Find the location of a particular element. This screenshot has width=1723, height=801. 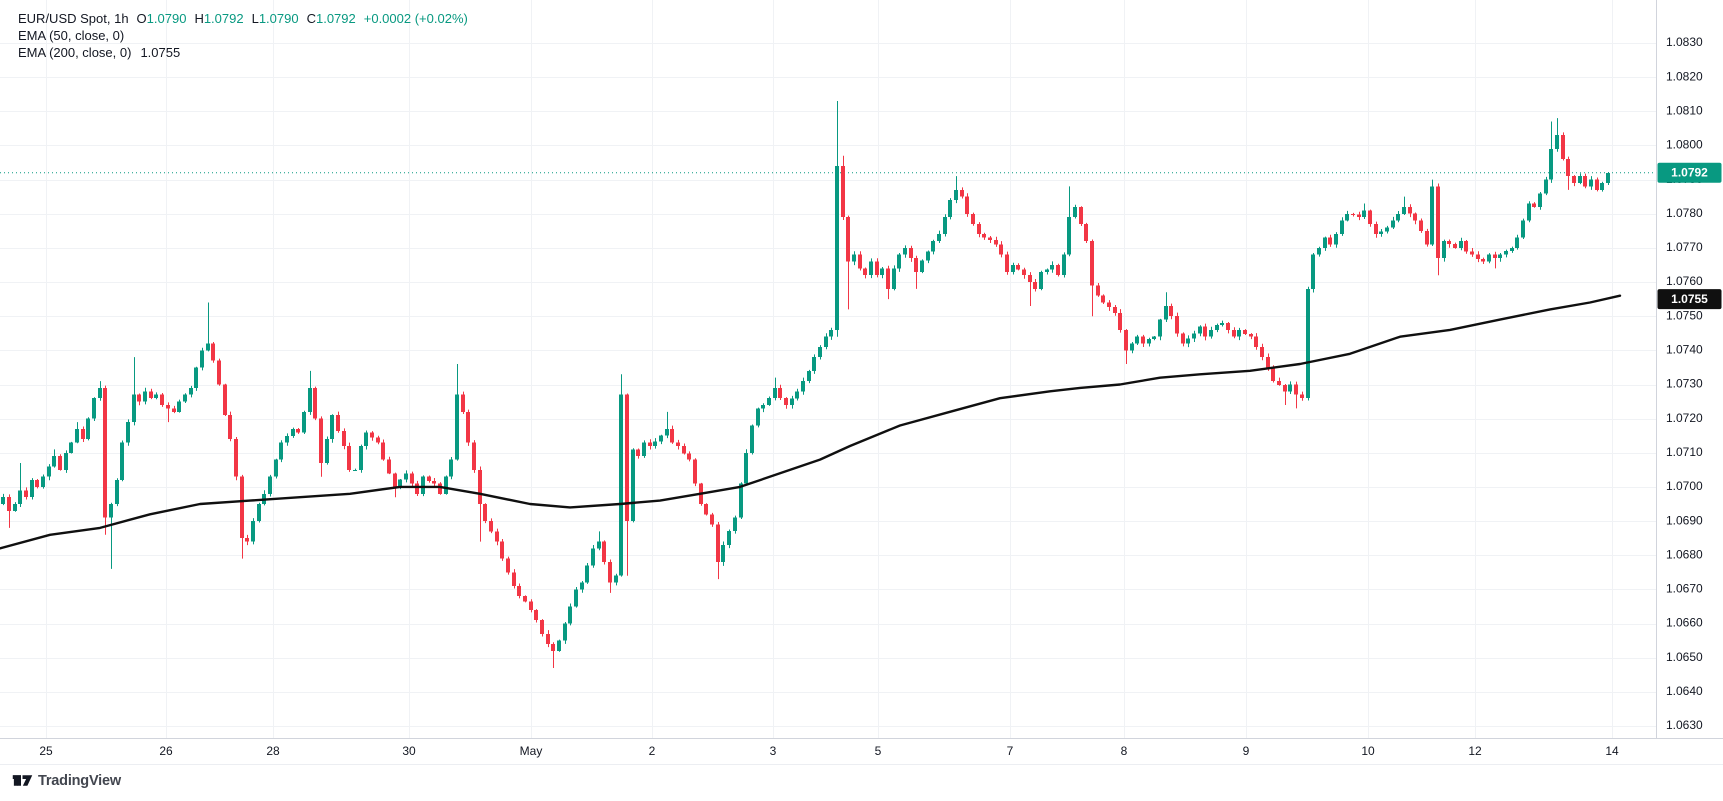

tradingview-logo: TradingView is located at coordinates (66, 780).